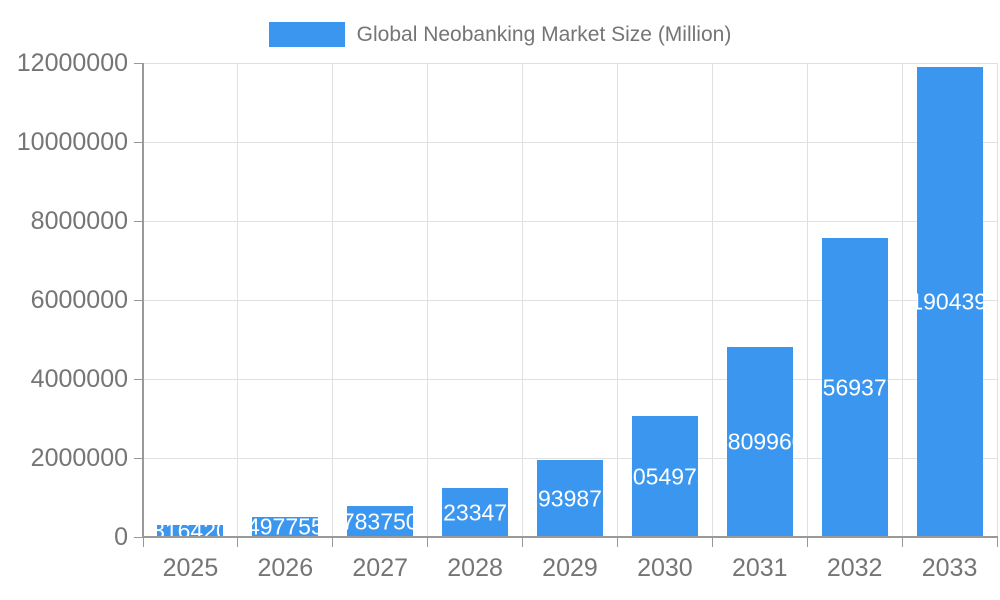  Describe the element at coordinates (570, 537) in the screenshot. I see `x-axis-line` at that location.